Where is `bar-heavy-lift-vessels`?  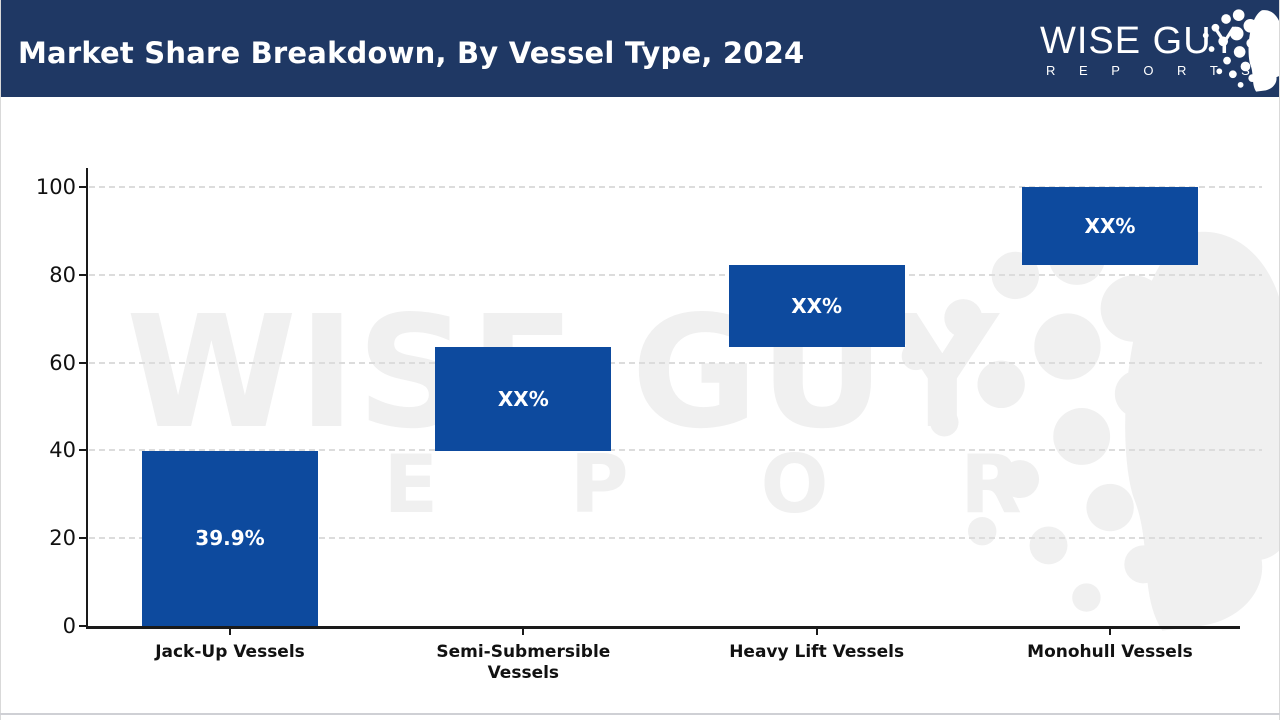
bar-heavy-lift-vessels is located at coordinates (816, 306).